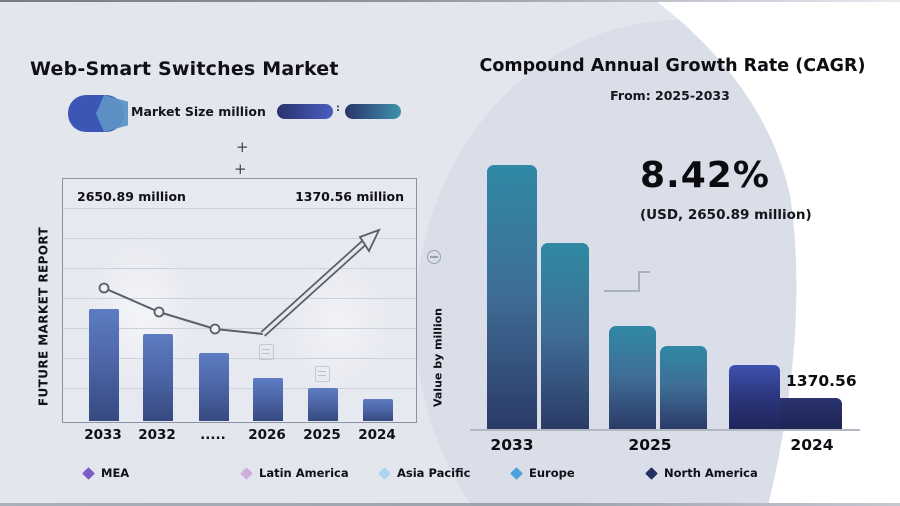 Image resolution: width=900 pixels, height=506 pixels. Describe the element at coordinates (323, 404) in the screenshot. I see `bar-2025` at that location.